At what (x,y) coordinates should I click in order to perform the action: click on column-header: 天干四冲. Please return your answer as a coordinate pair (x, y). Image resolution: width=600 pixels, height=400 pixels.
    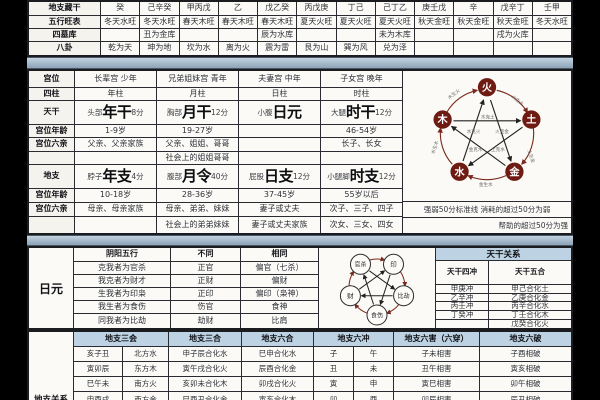
    Looking at the image, I should click on (462, 272).